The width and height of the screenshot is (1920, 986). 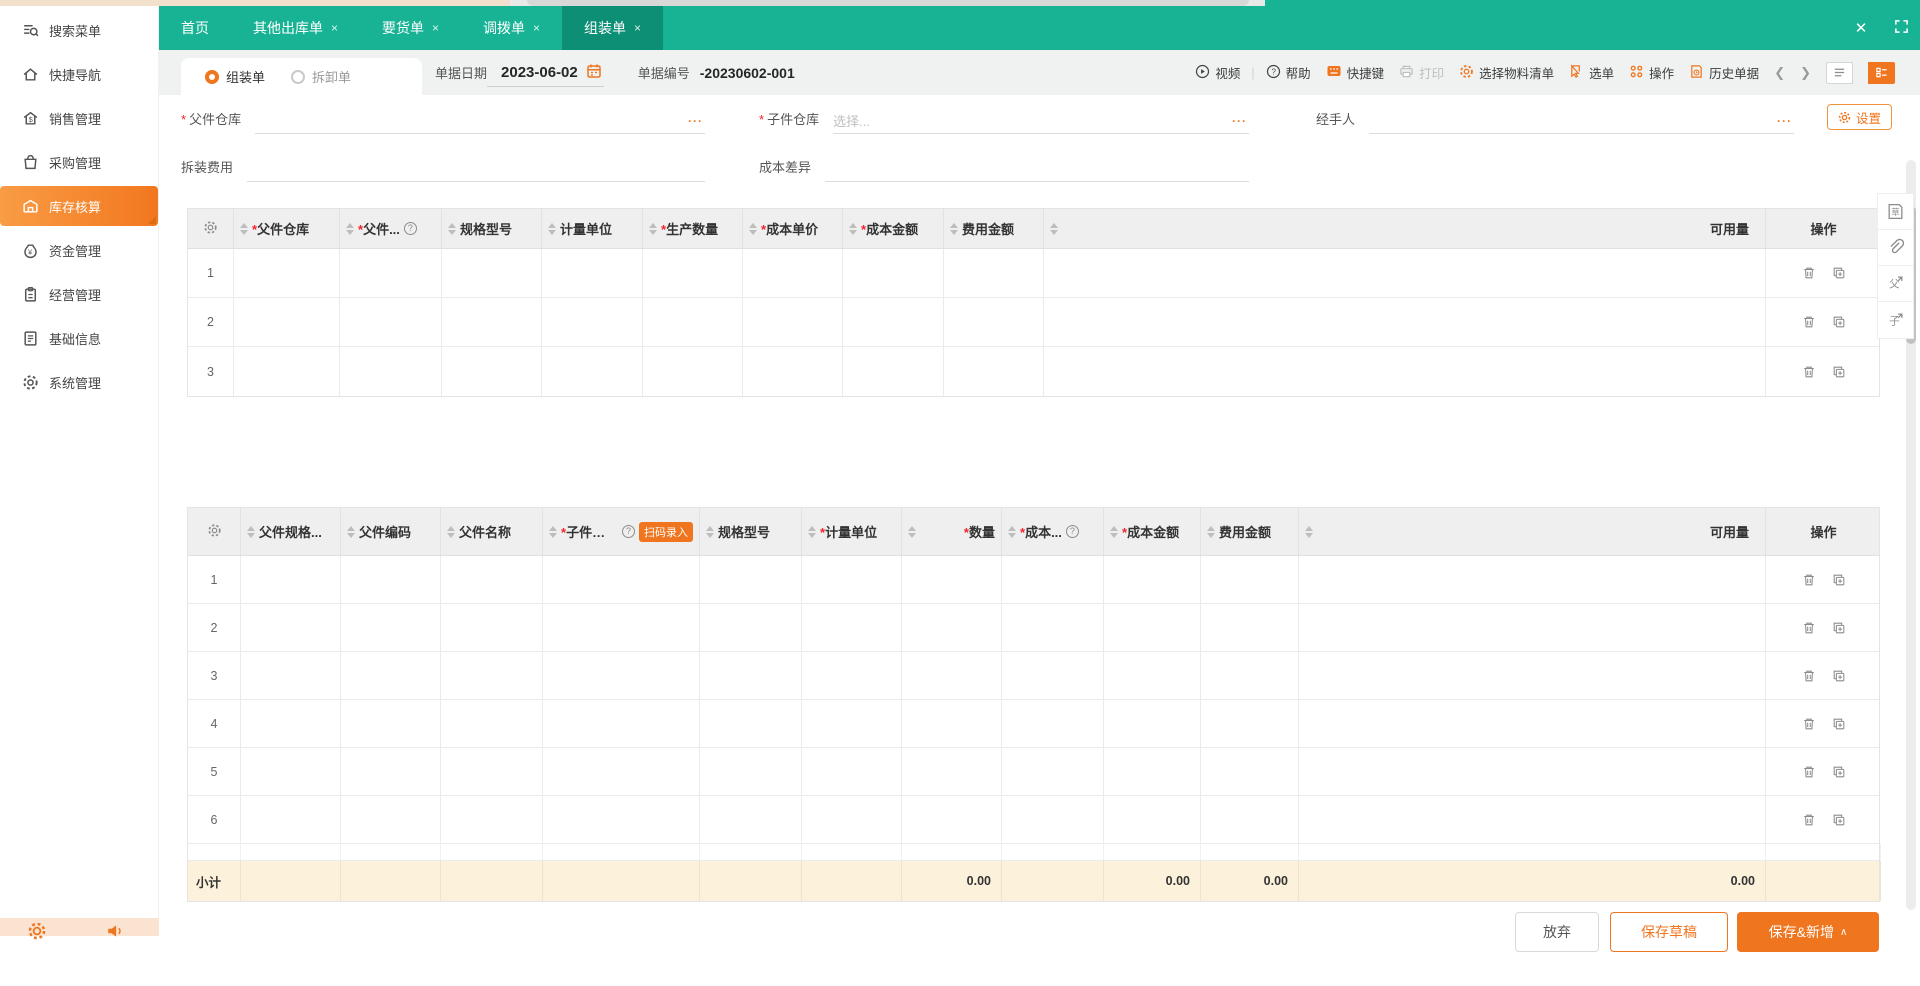 I want to click on chevron-left-icon: ❮, so click(x=1779, y=73).